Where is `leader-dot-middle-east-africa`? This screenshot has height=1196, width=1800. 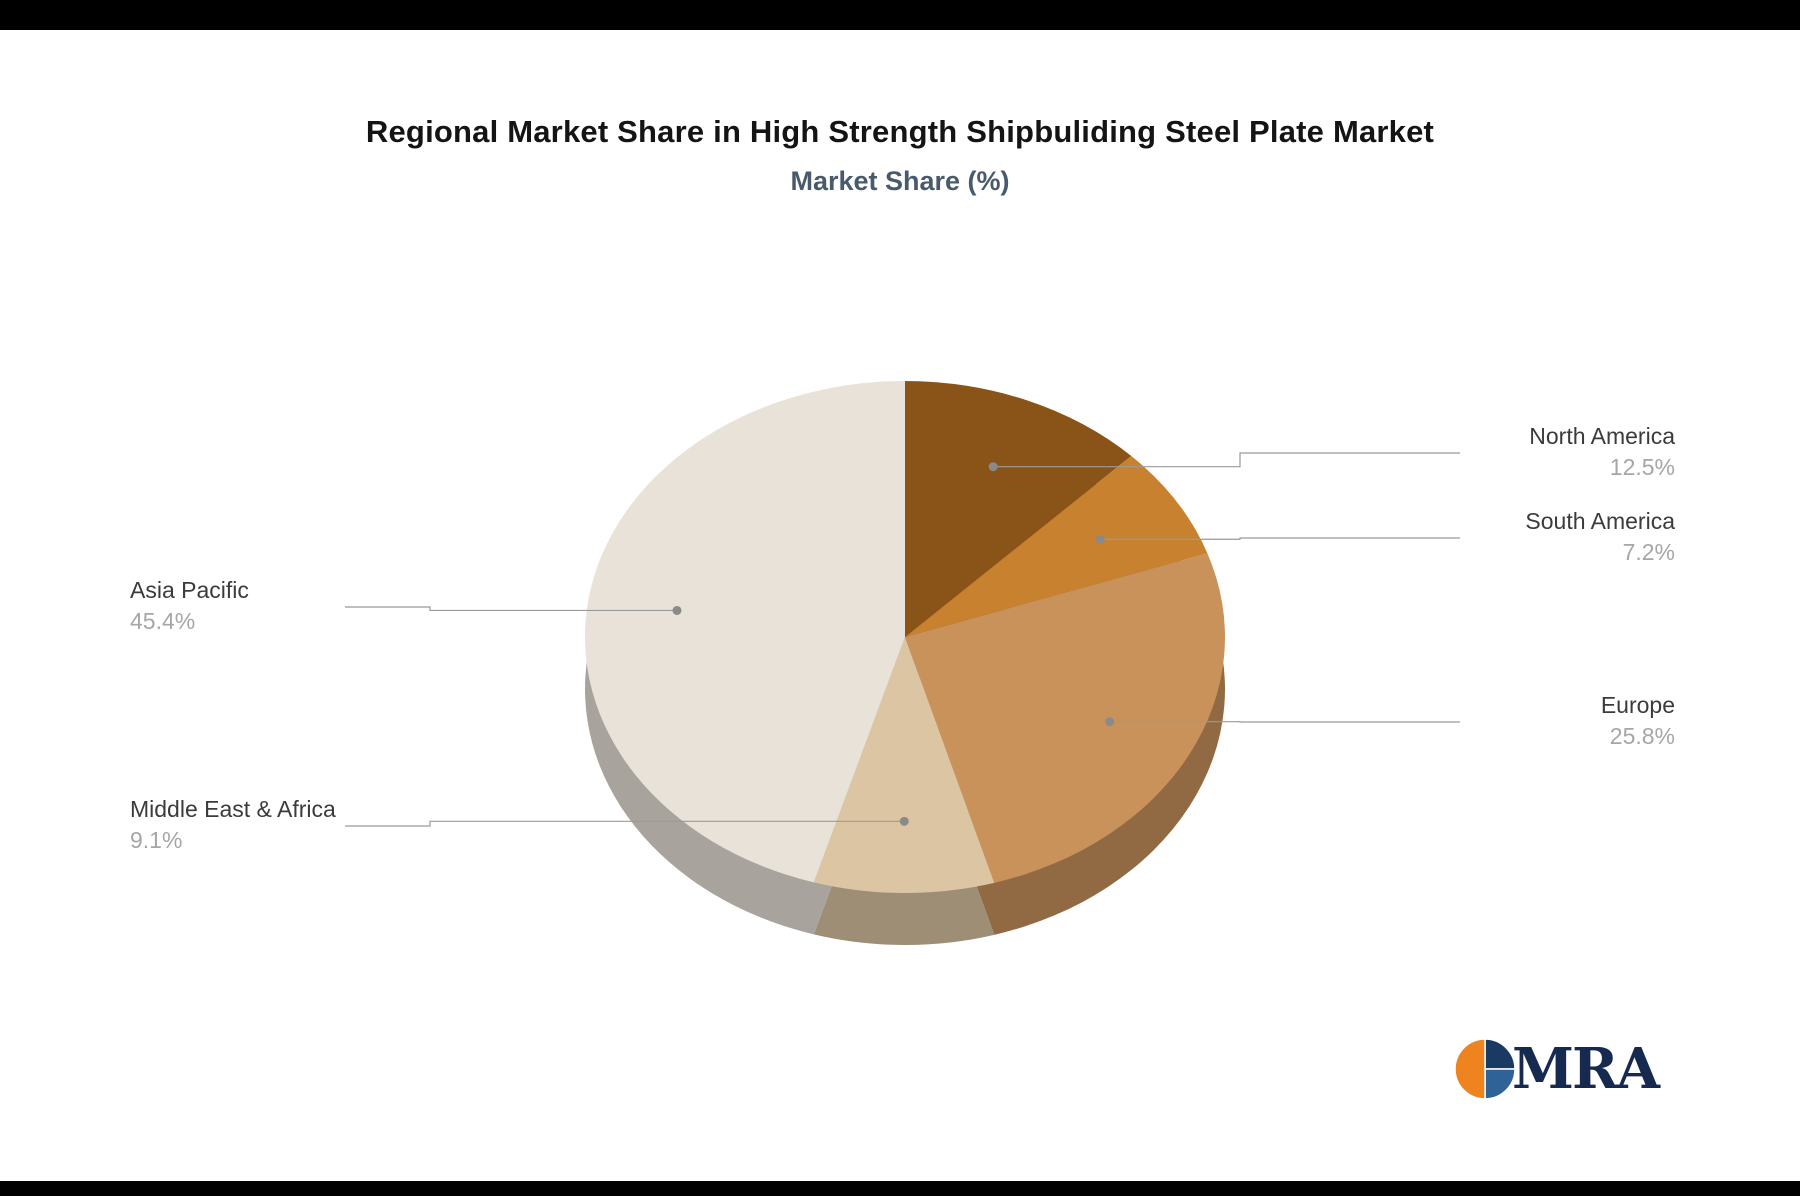
leader-dot-middle-east-africa is located at coordinates (904, 821).